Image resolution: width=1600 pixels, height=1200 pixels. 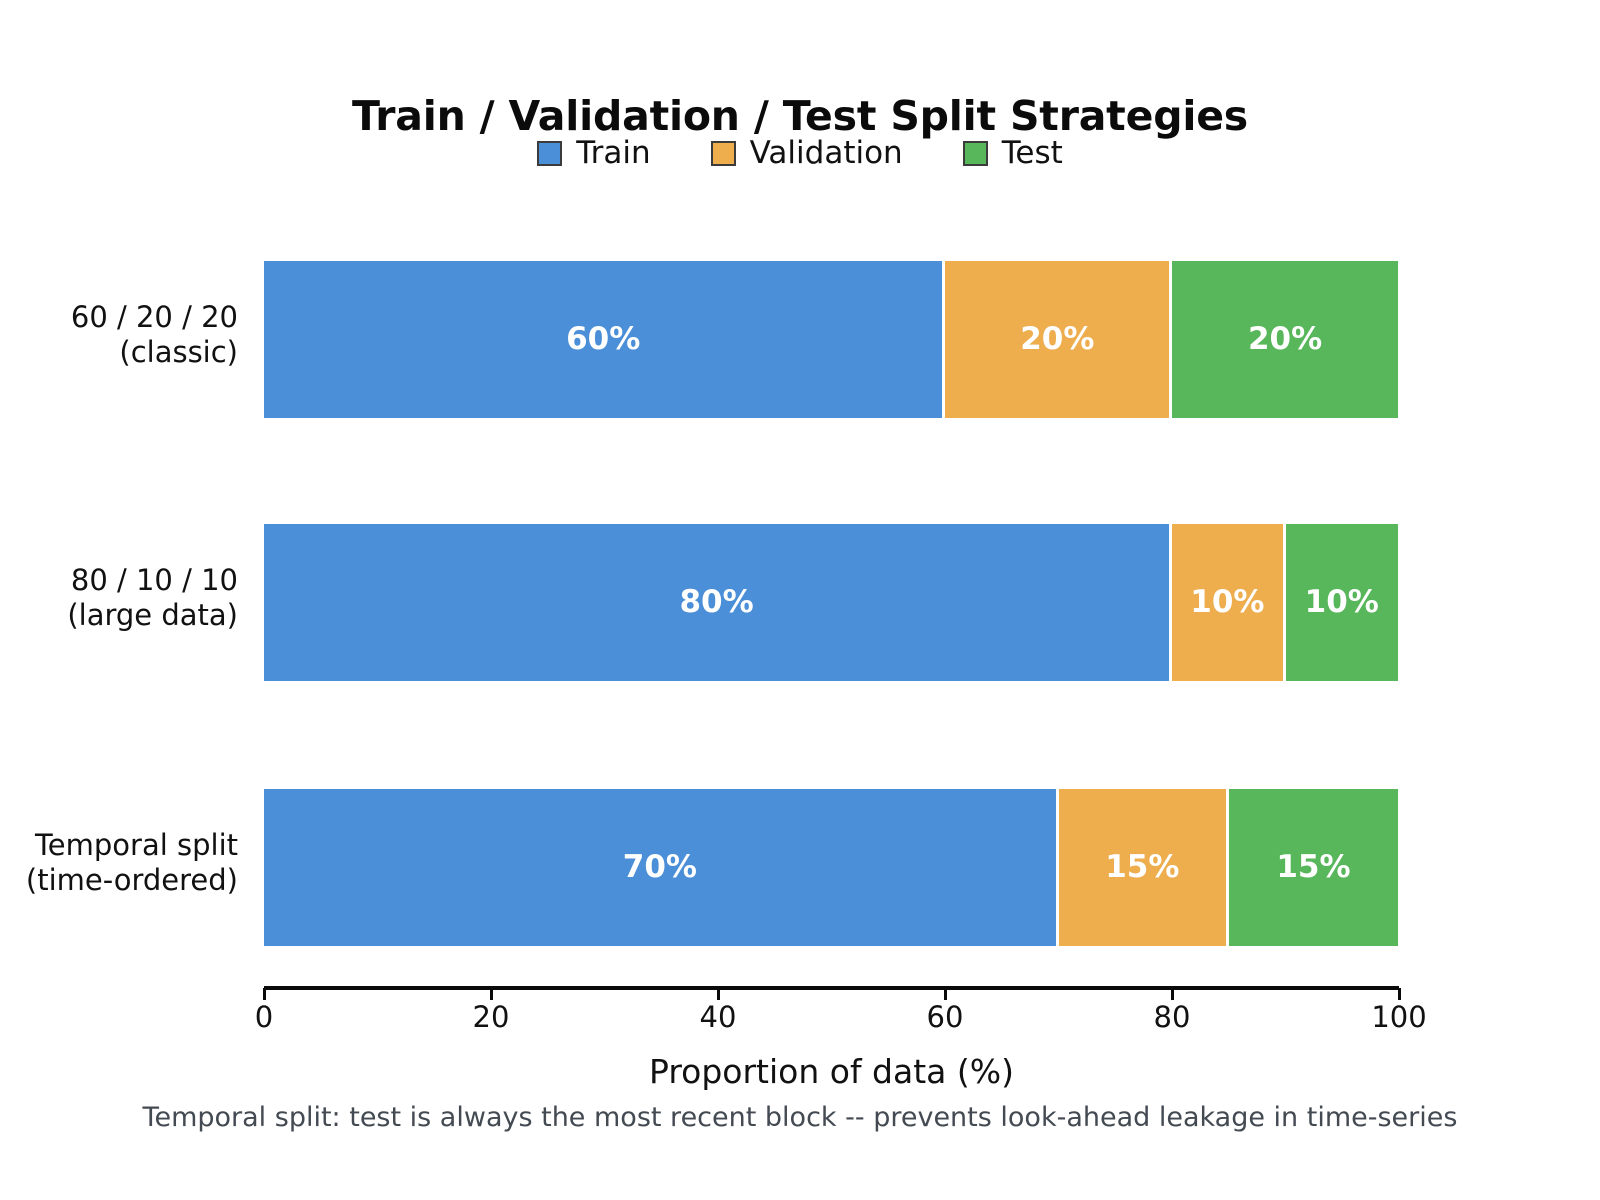 I want to click on legend-item-test: Test, so click(x=1012, y=153).